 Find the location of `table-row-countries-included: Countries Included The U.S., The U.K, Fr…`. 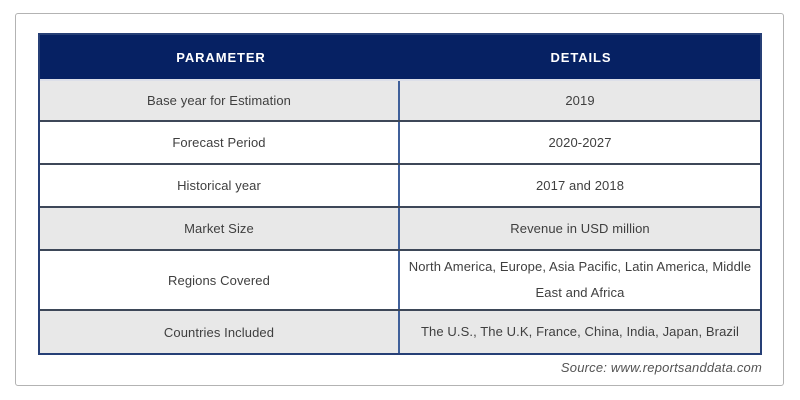

table-row-countries-included: Countries Included The U.S., The U.K, Fr… is located at coordinates (400, 331).